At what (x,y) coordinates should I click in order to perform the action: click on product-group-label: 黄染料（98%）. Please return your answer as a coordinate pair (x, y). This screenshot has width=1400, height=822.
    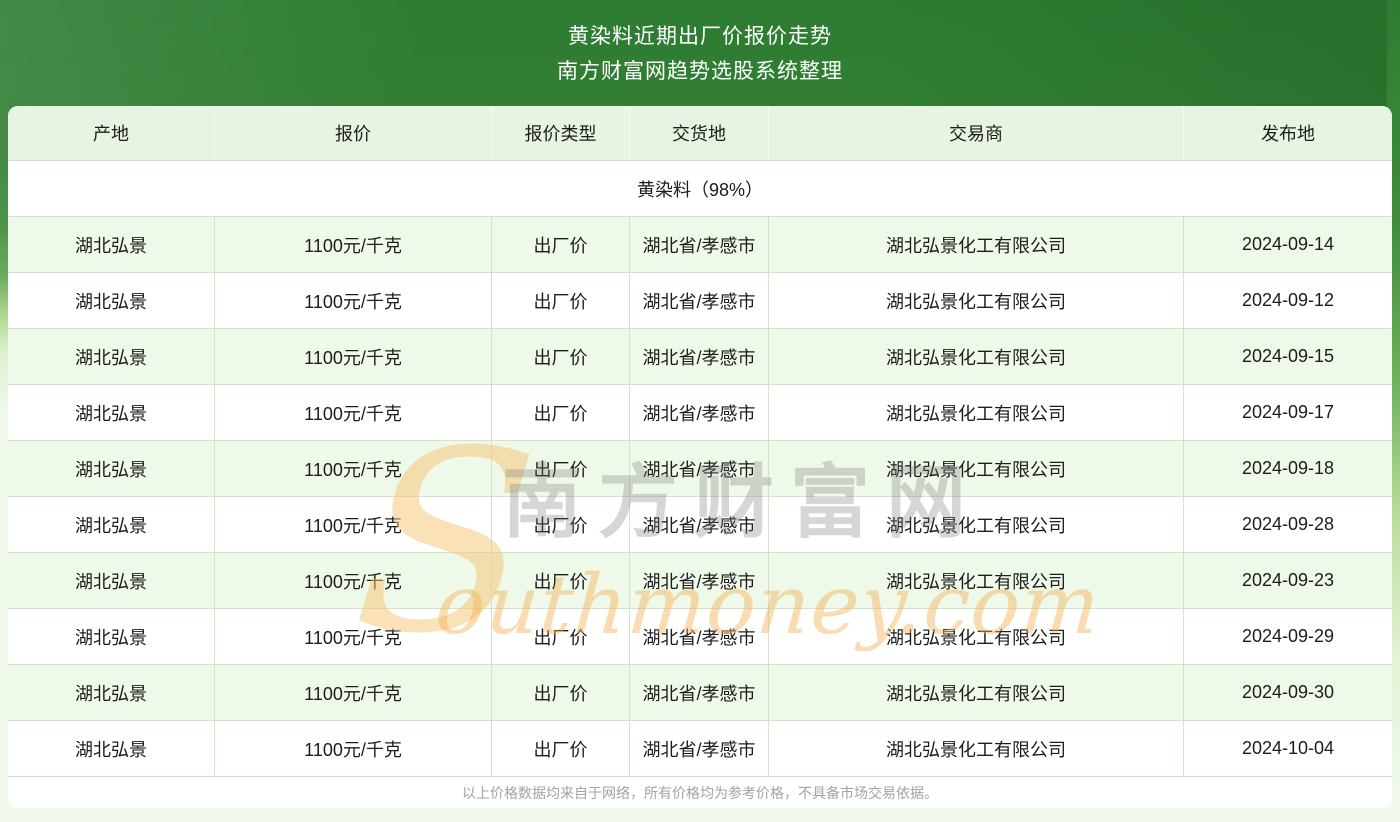
    Looking at the image, I should click on (700, 189).